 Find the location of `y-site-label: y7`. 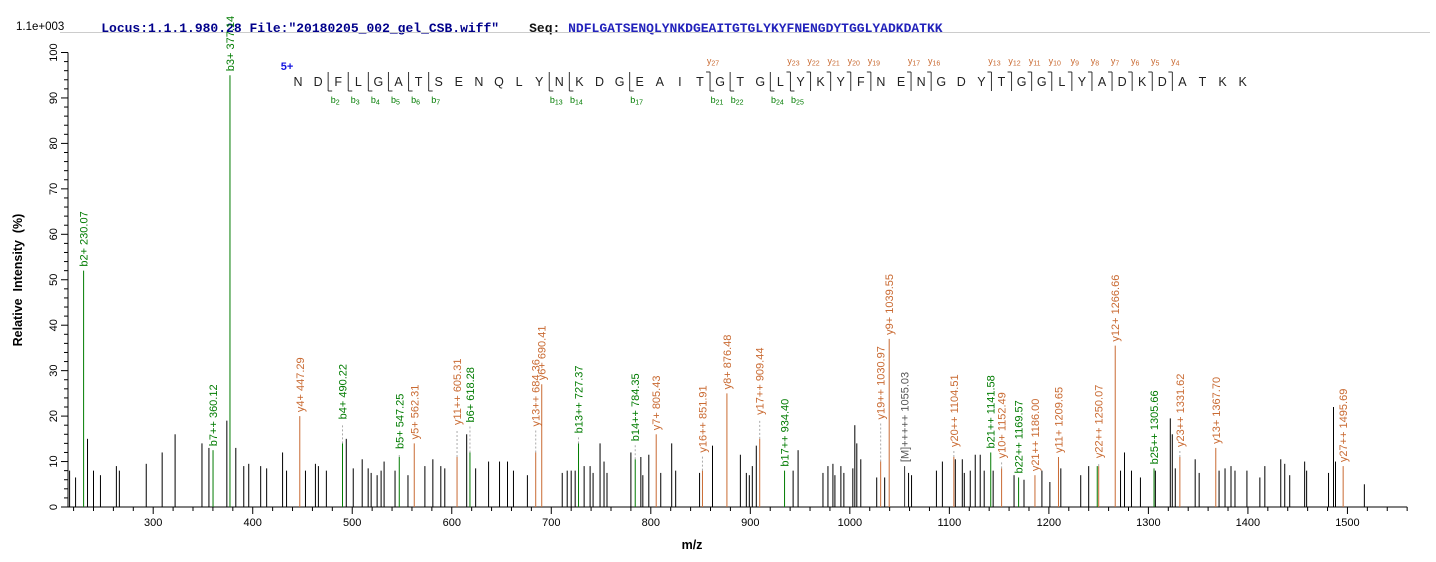

y-site-label: y7 is located at coordinates (1115, 62).